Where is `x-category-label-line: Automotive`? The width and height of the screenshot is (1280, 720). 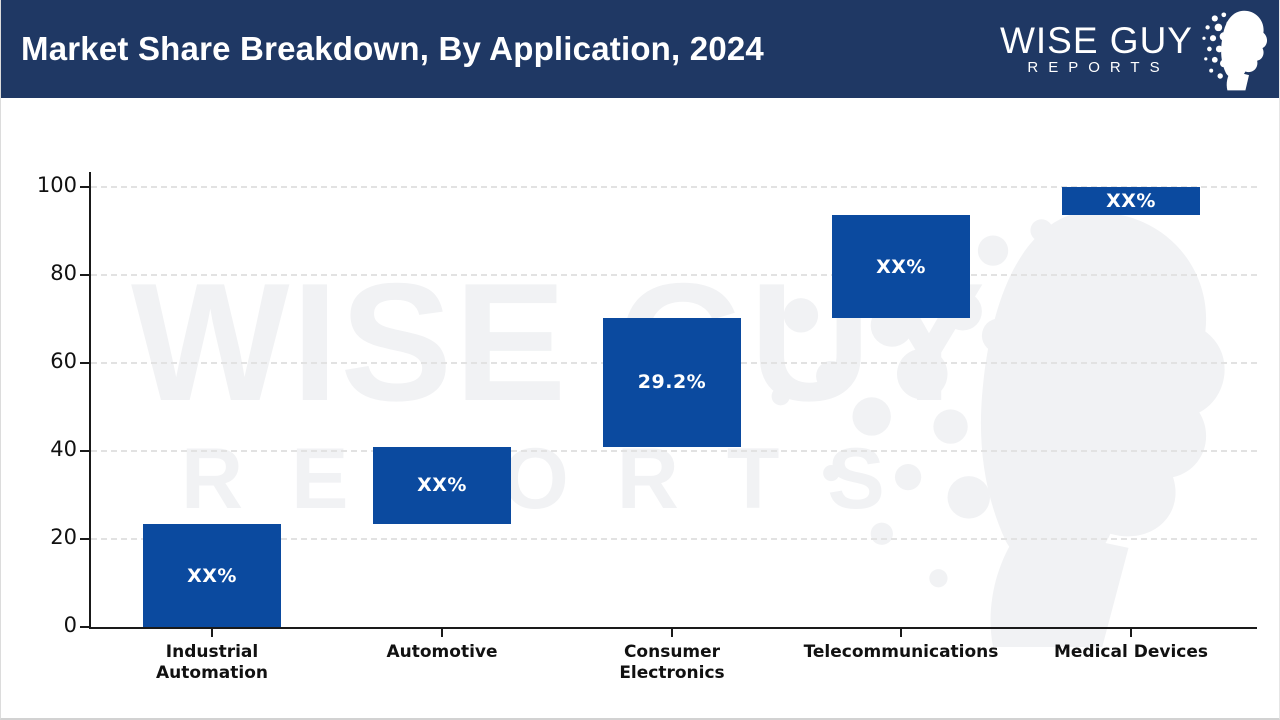 x-category-label-line: Automotive is located at coordinates (442, 652).